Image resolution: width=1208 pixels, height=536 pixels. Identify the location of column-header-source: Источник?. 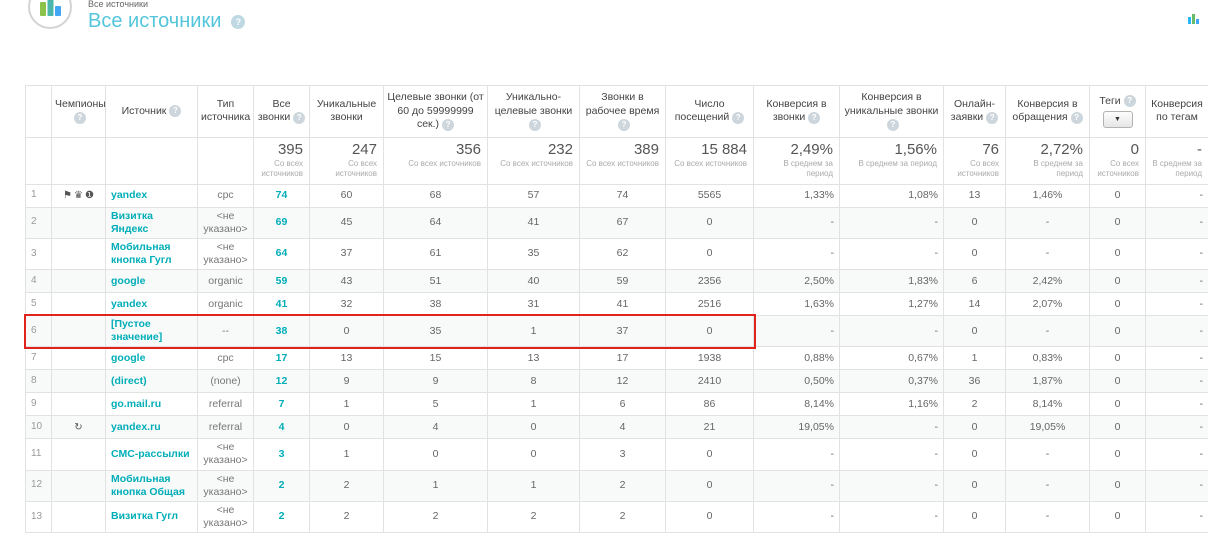
(151, 111).